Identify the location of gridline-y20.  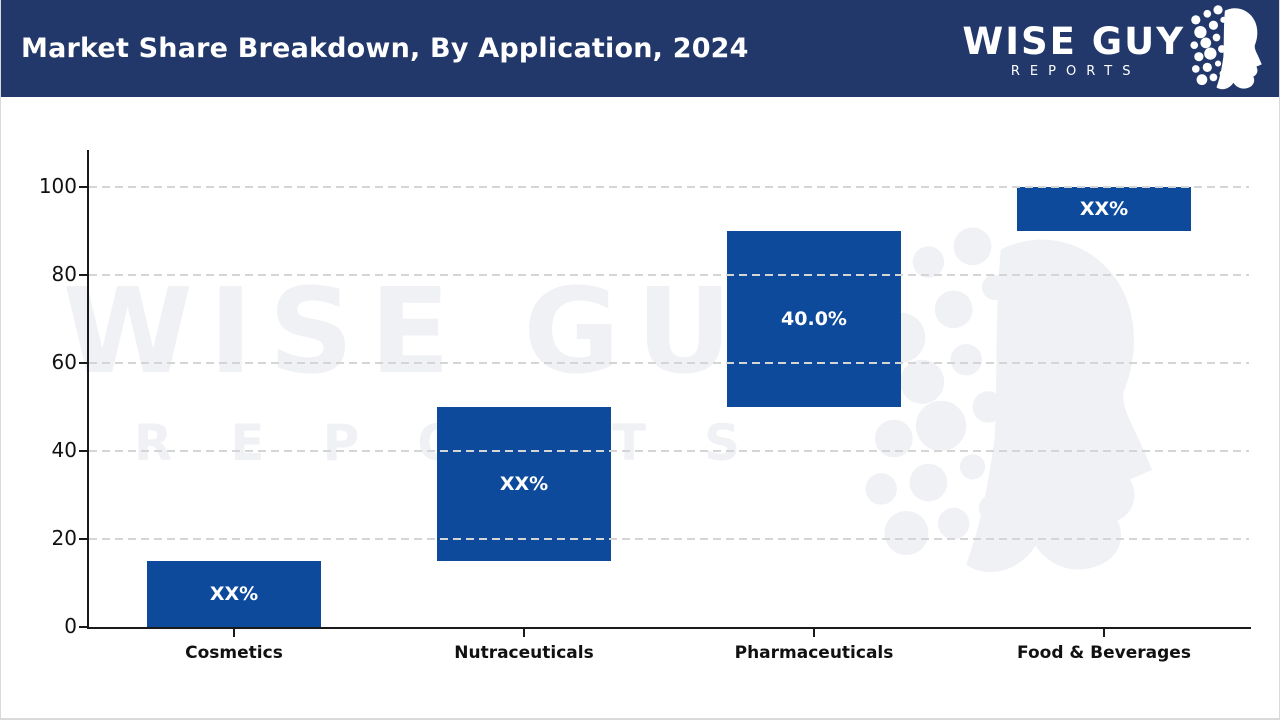
(669, 539).